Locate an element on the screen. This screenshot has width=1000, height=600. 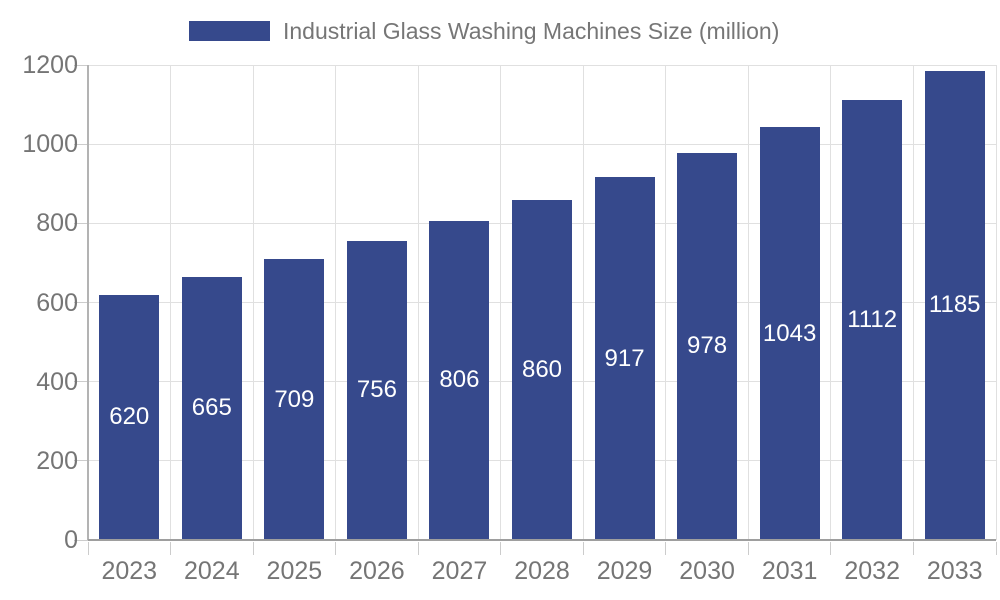
y-axis-tick-label: 0 is located at coordinates (71, 540).